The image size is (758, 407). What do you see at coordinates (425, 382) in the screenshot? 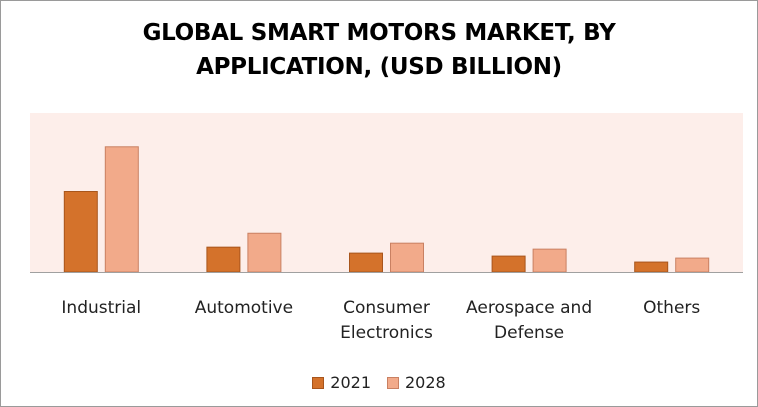
I see `legend-label-2028: 2028` at bounding box center [425, 382].